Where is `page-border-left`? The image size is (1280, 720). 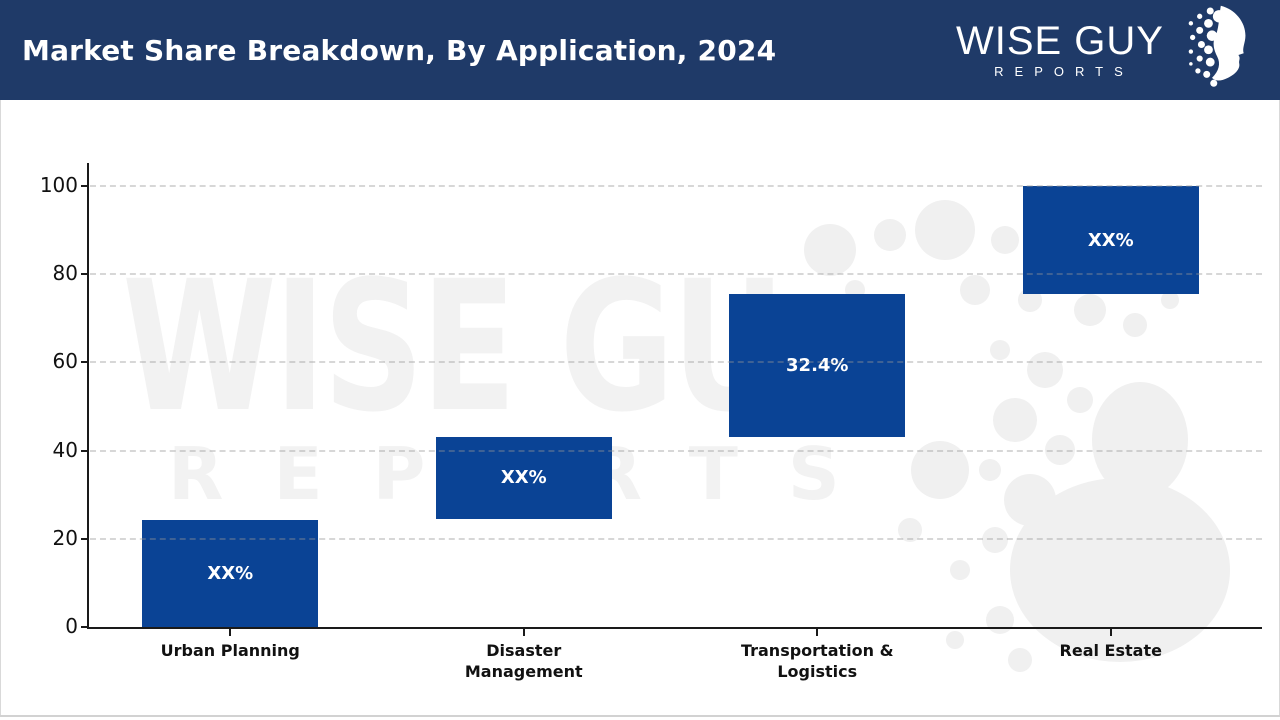
page-border-left is located at coordinates (0, 408).